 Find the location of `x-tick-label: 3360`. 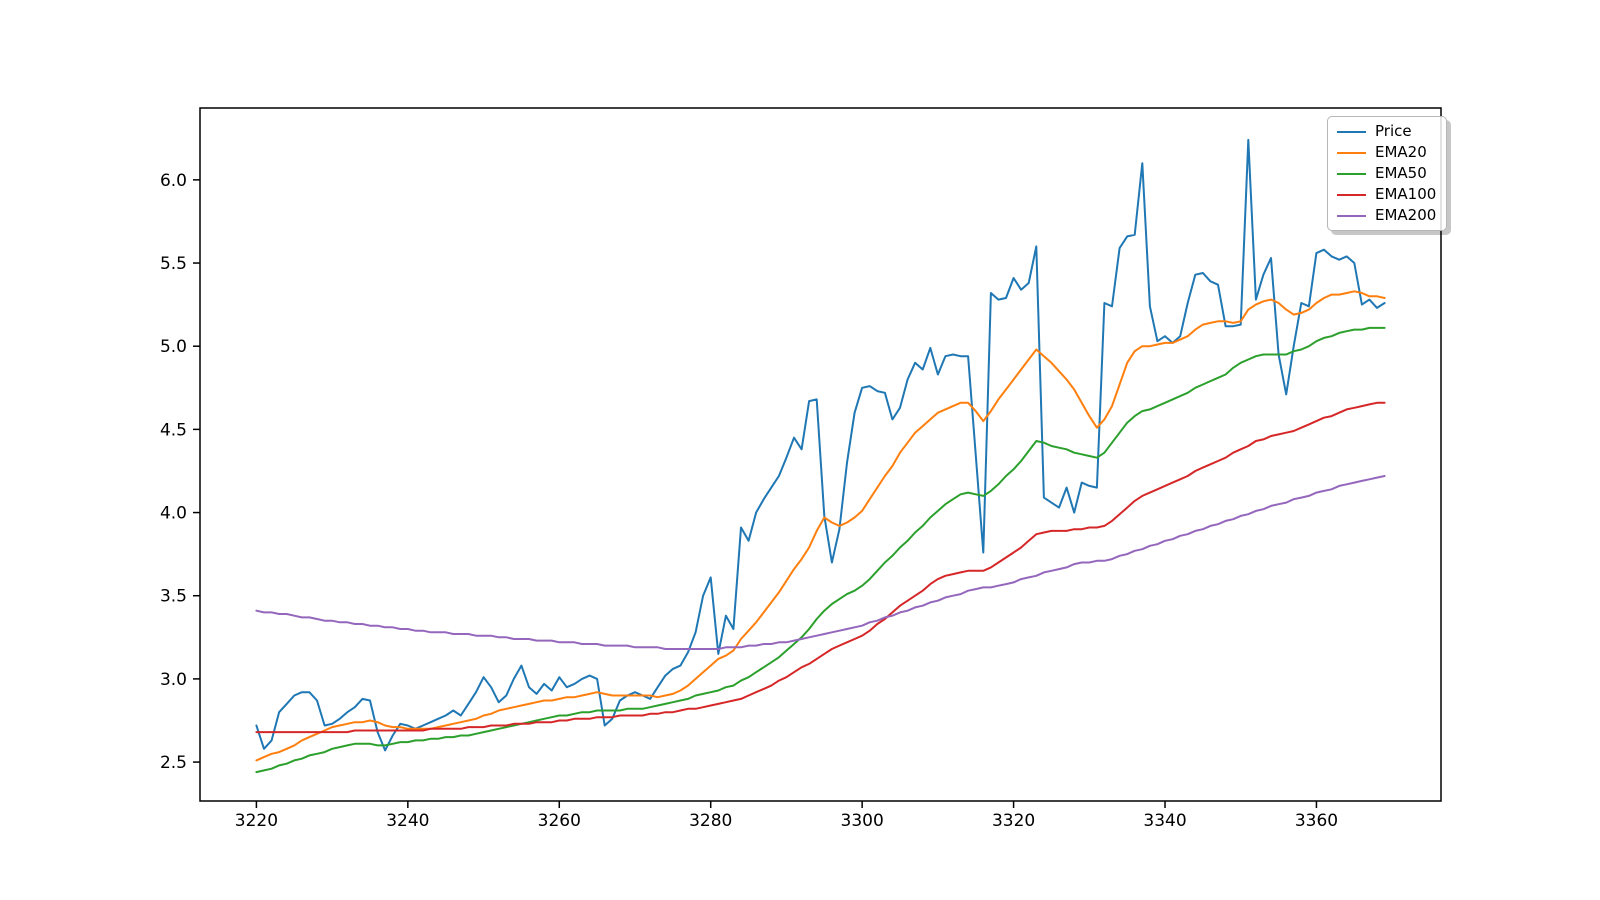

x-tick-label: 3360 is located at coordinates (1316, 821).